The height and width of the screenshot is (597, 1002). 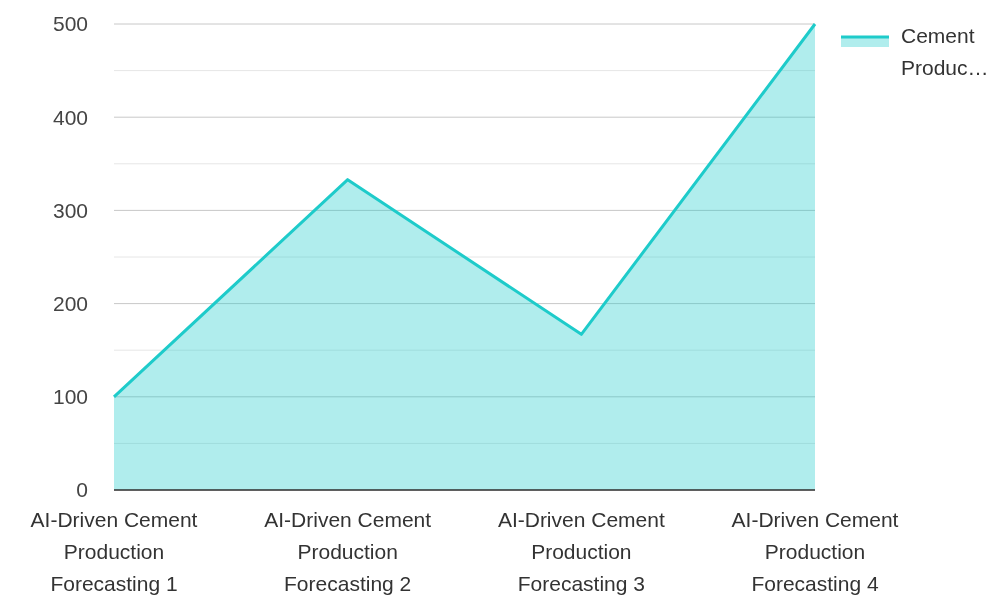 I want to click on x-tick-label: AI-Driven Cement Production Forecasting 4, so click(x=815, y=551).